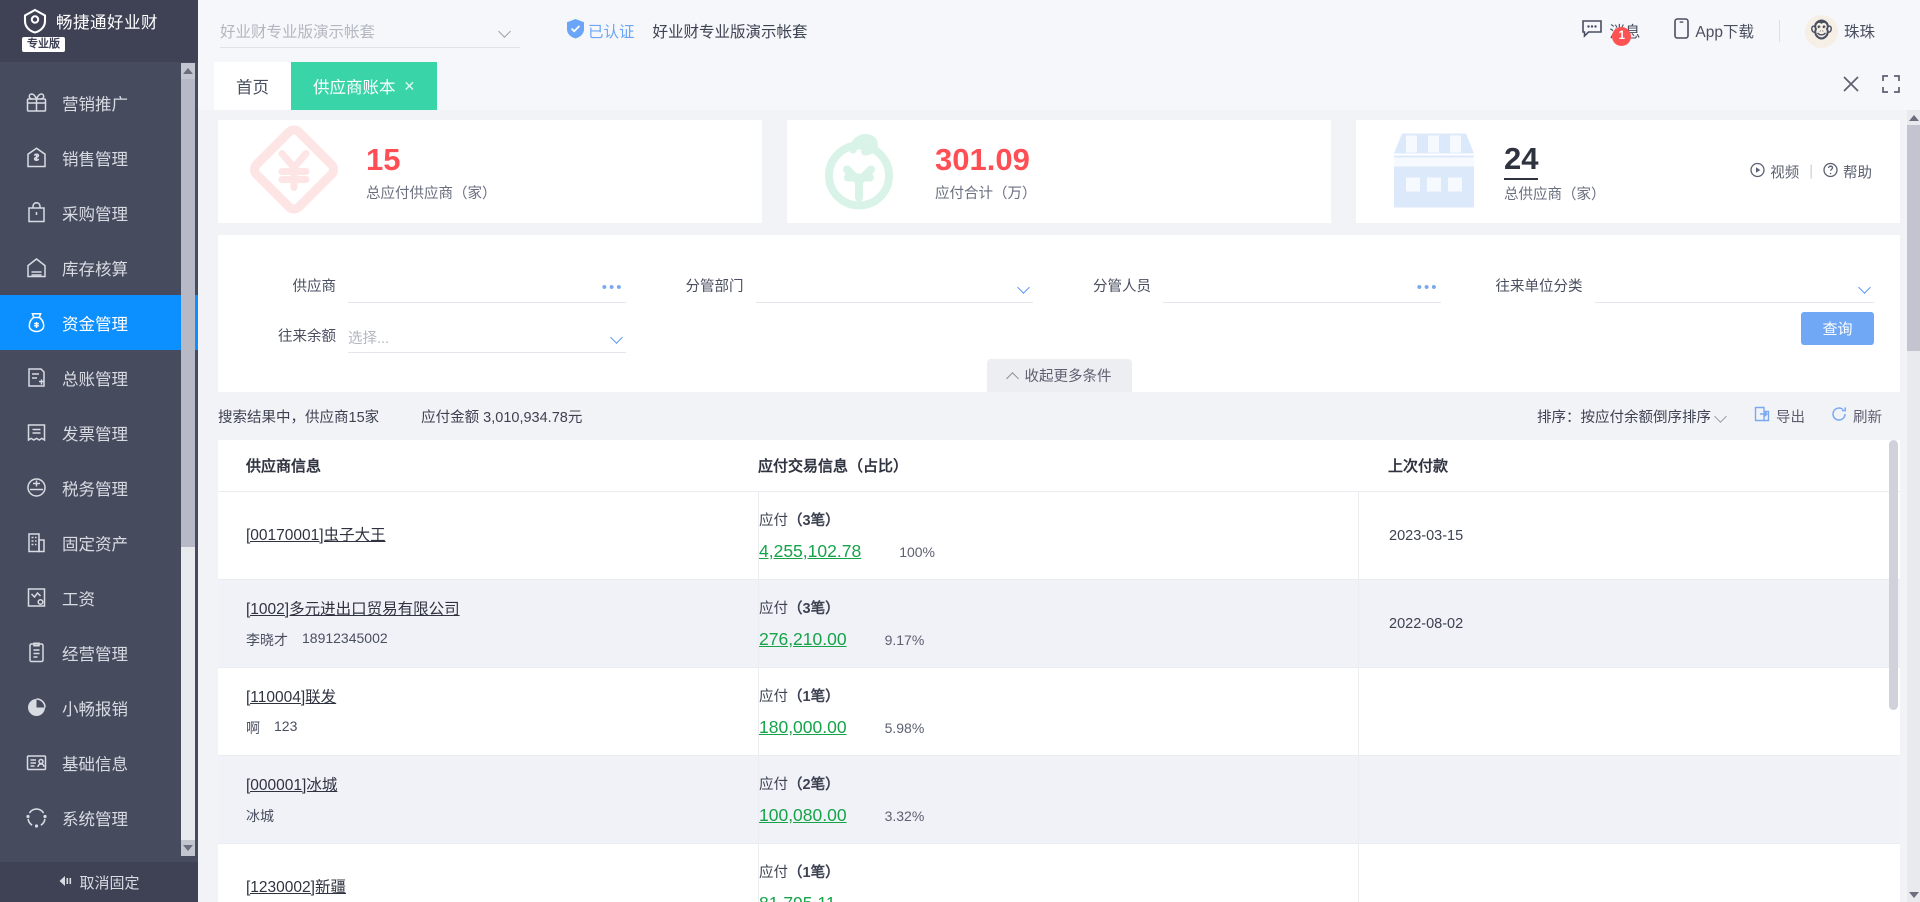 The image size is (1920, 902). What do you see at coordinates (1913, 117) in the screenshot?
I see `page-scroll-up-button` at bounding box center [1913, 117].